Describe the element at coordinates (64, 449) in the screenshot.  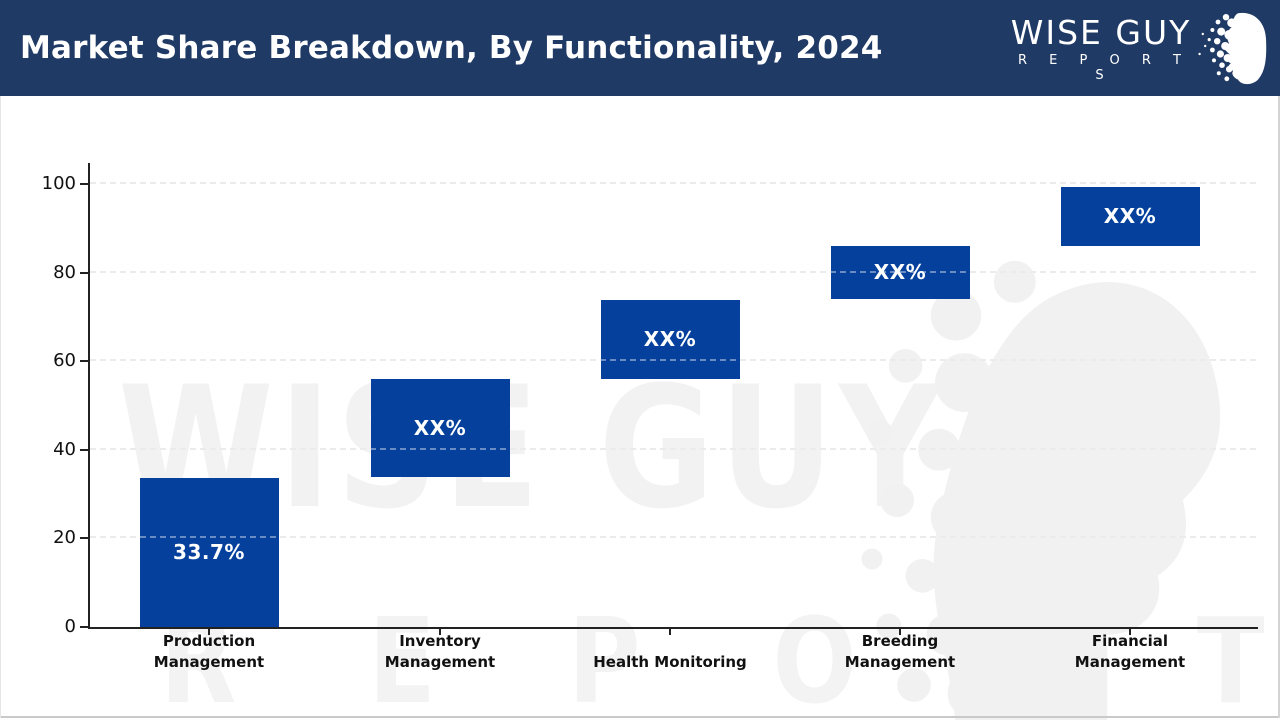
I see `y-tick-label-40: 40` at that location.